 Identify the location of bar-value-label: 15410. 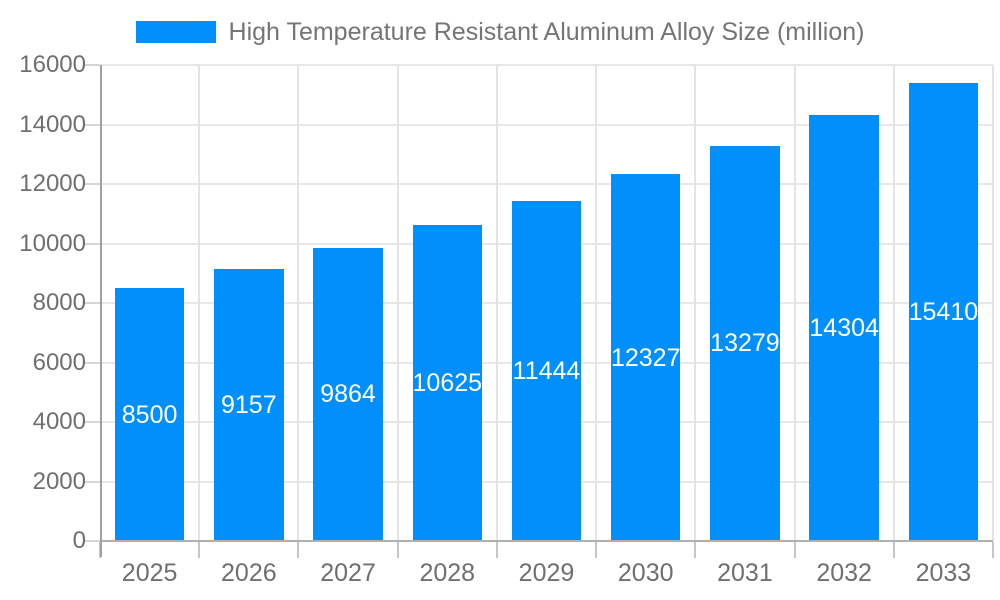
(943, 311).